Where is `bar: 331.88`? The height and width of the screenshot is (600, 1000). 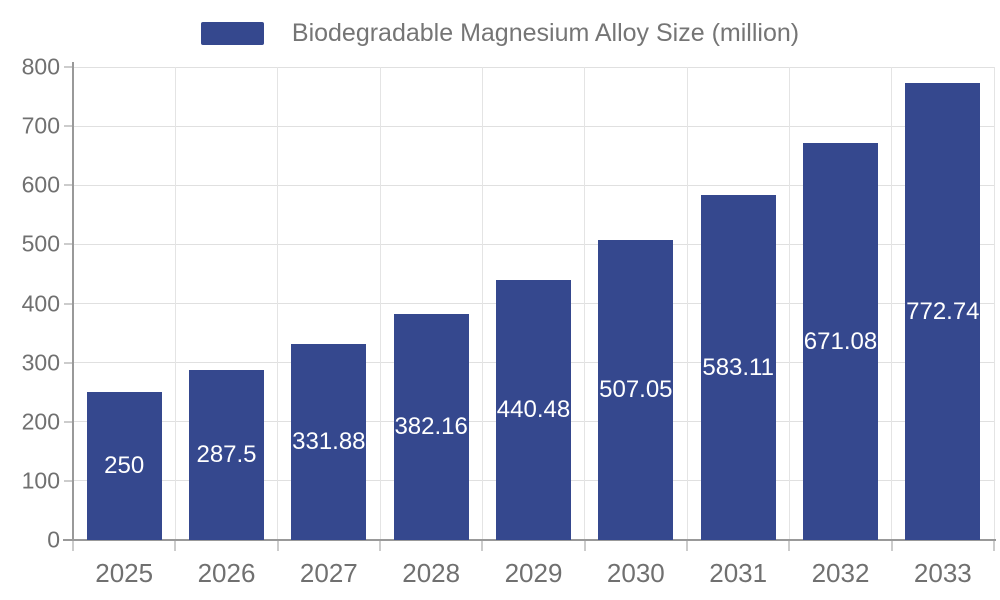 bar: 331.88 is located at coordinates (329, 441).